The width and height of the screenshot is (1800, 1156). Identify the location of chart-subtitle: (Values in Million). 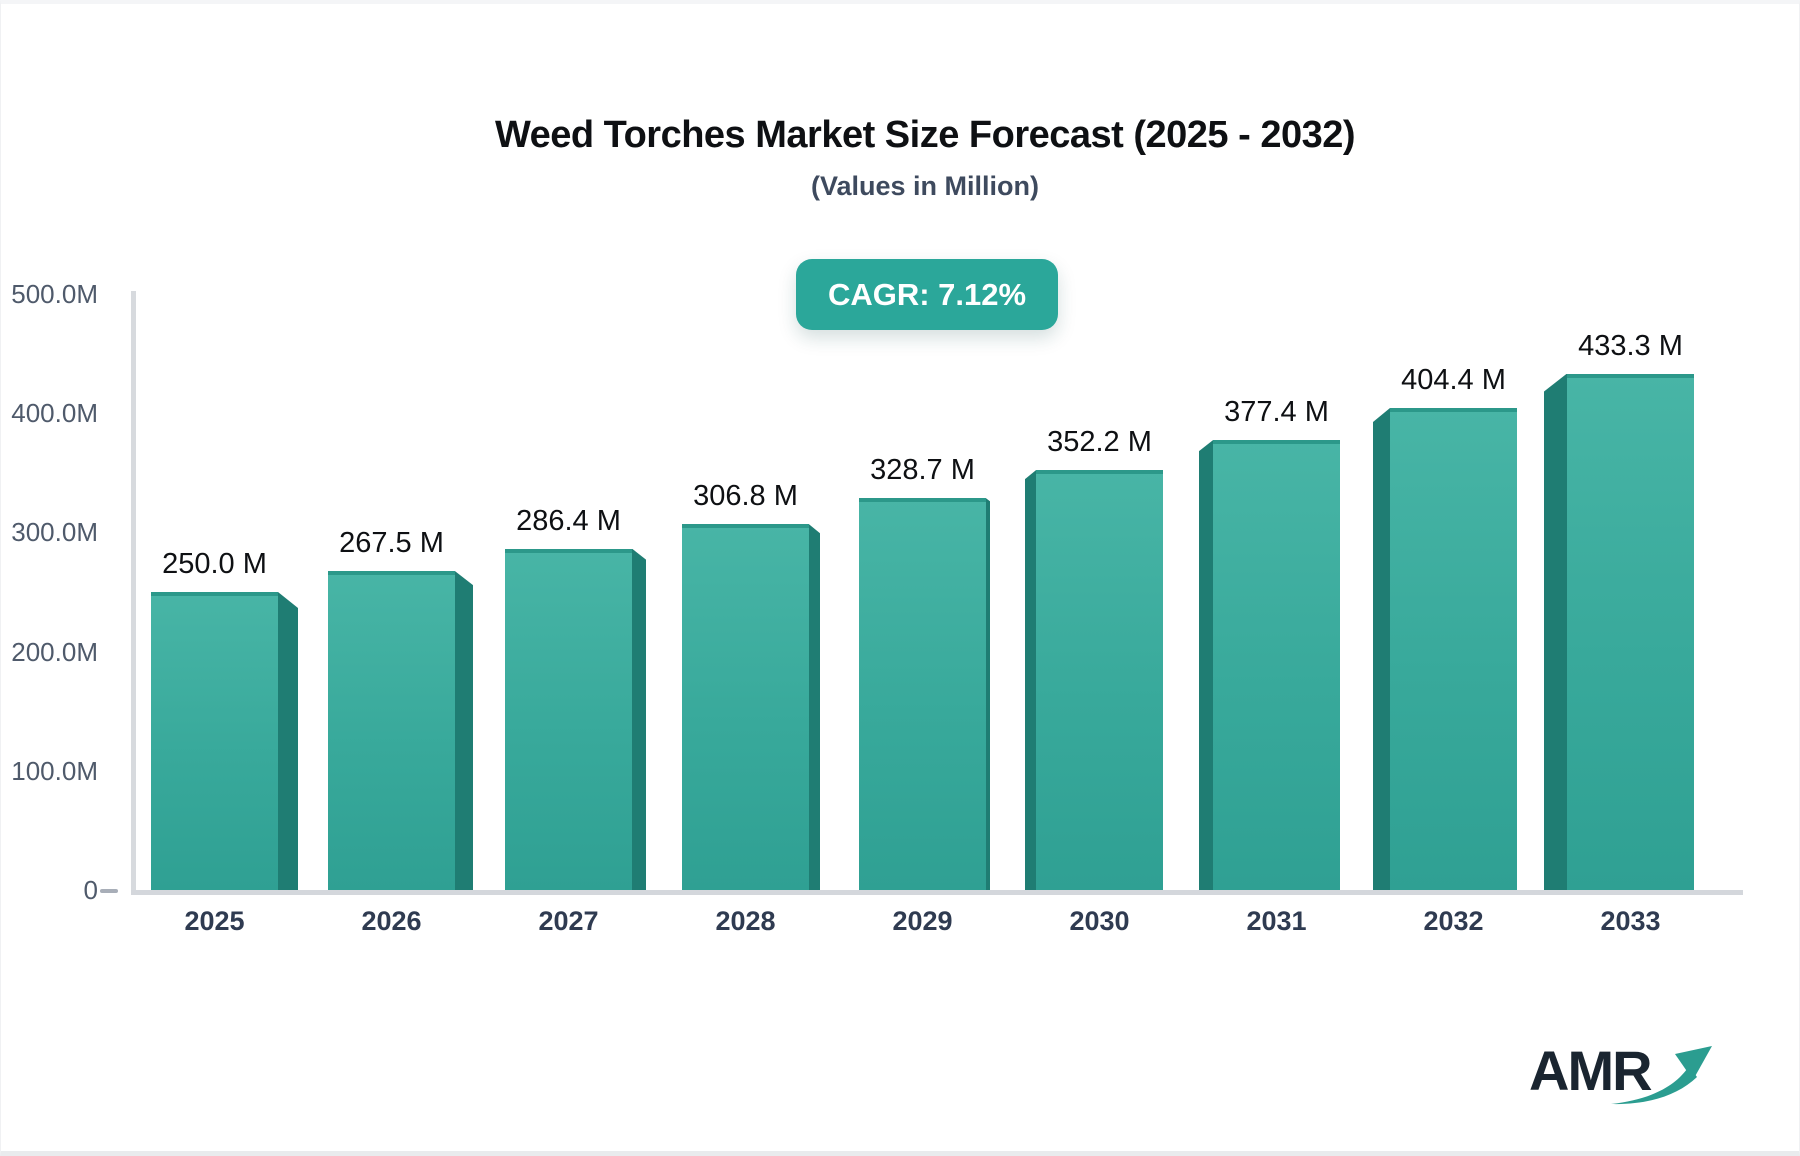
(925, 185).